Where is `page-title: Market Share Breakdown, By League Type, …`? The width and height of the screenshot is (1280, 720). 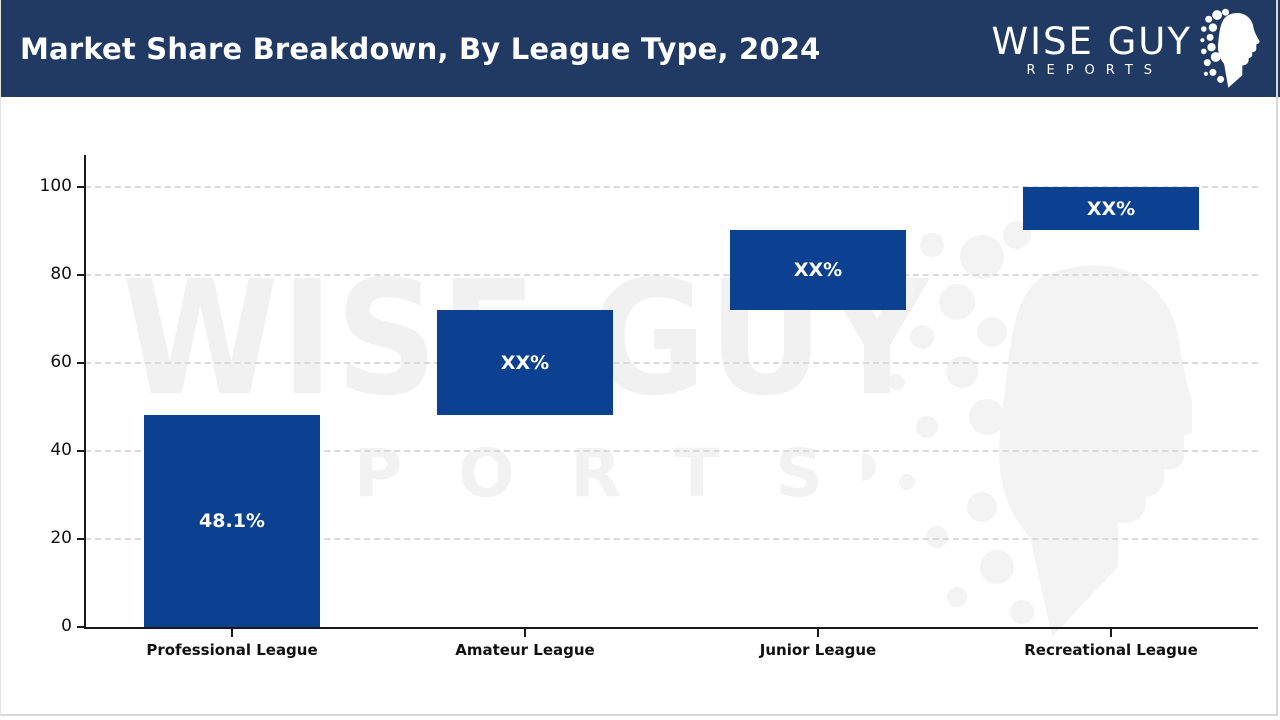
page-title: Market Share Breakdown, By League Type, … is located at coordinates (420, 48).